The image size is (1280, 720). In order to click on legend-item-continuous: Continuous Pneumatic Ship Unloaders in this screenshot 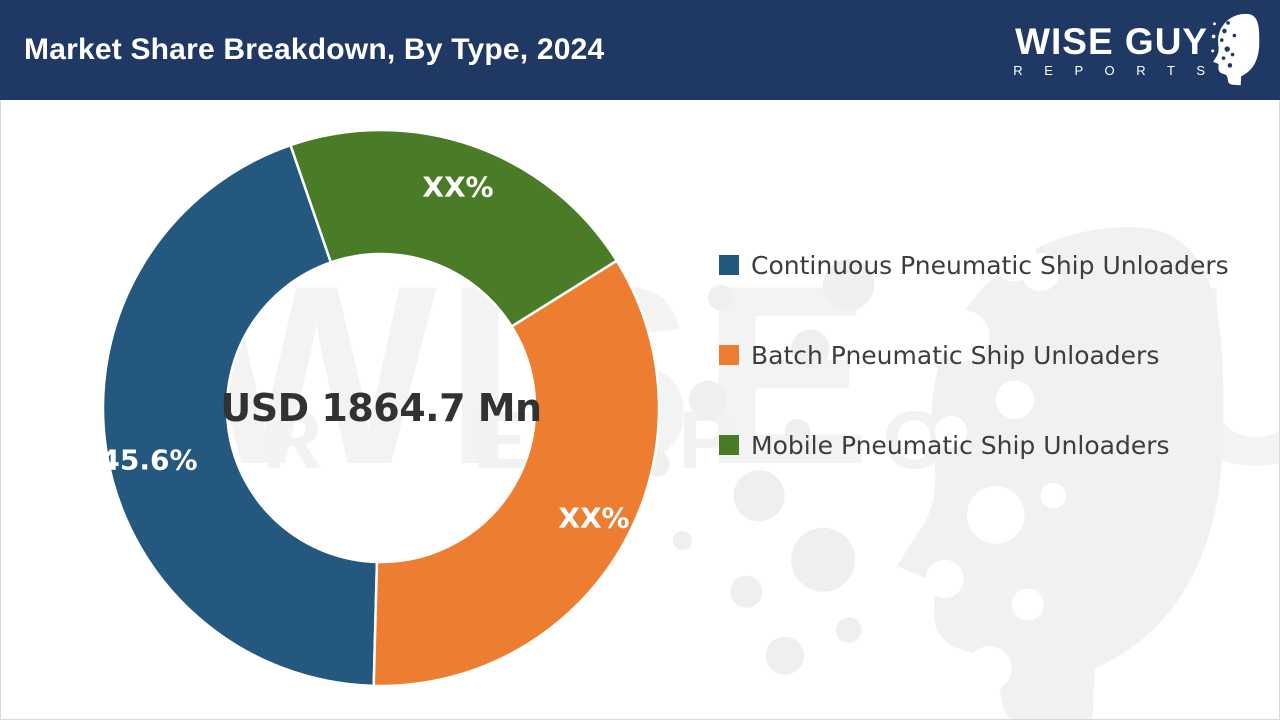, I will do `click(974, 265)`.